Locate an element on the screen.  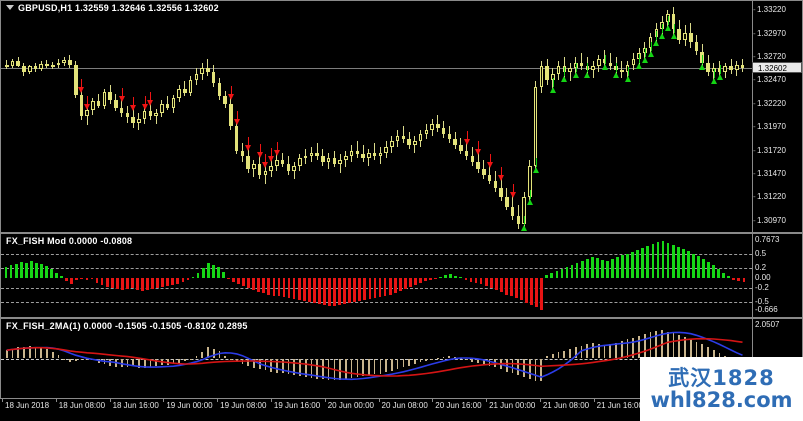
candle-wick is located at coordinates (610, 62).